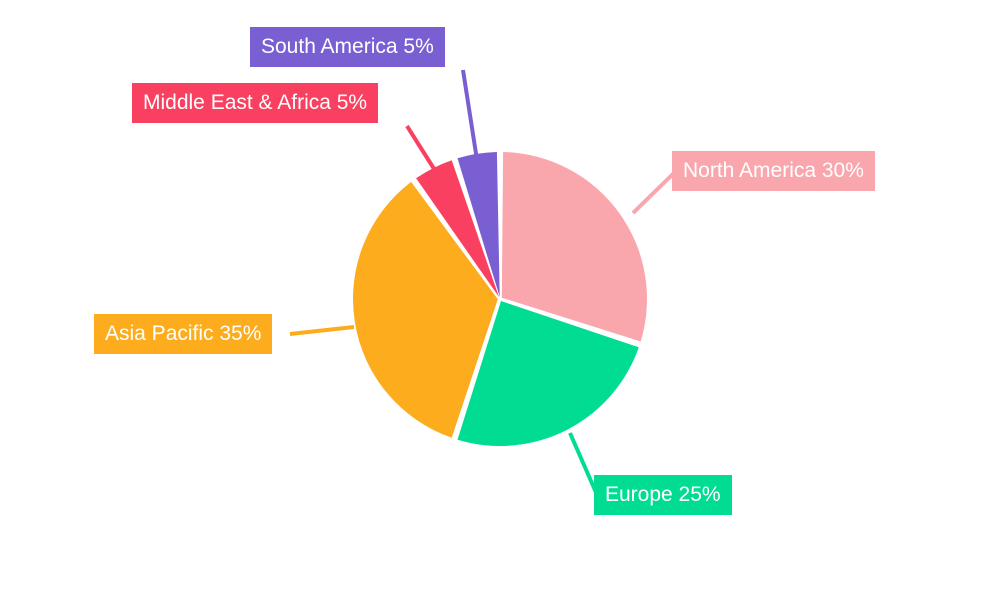 Image resolution: width=1000 pixels, height=600 pixels. What do you see at coordinates (548, 373) in the screenshot?
I see `pie-slice-europe` at bounding box center [548, 373].